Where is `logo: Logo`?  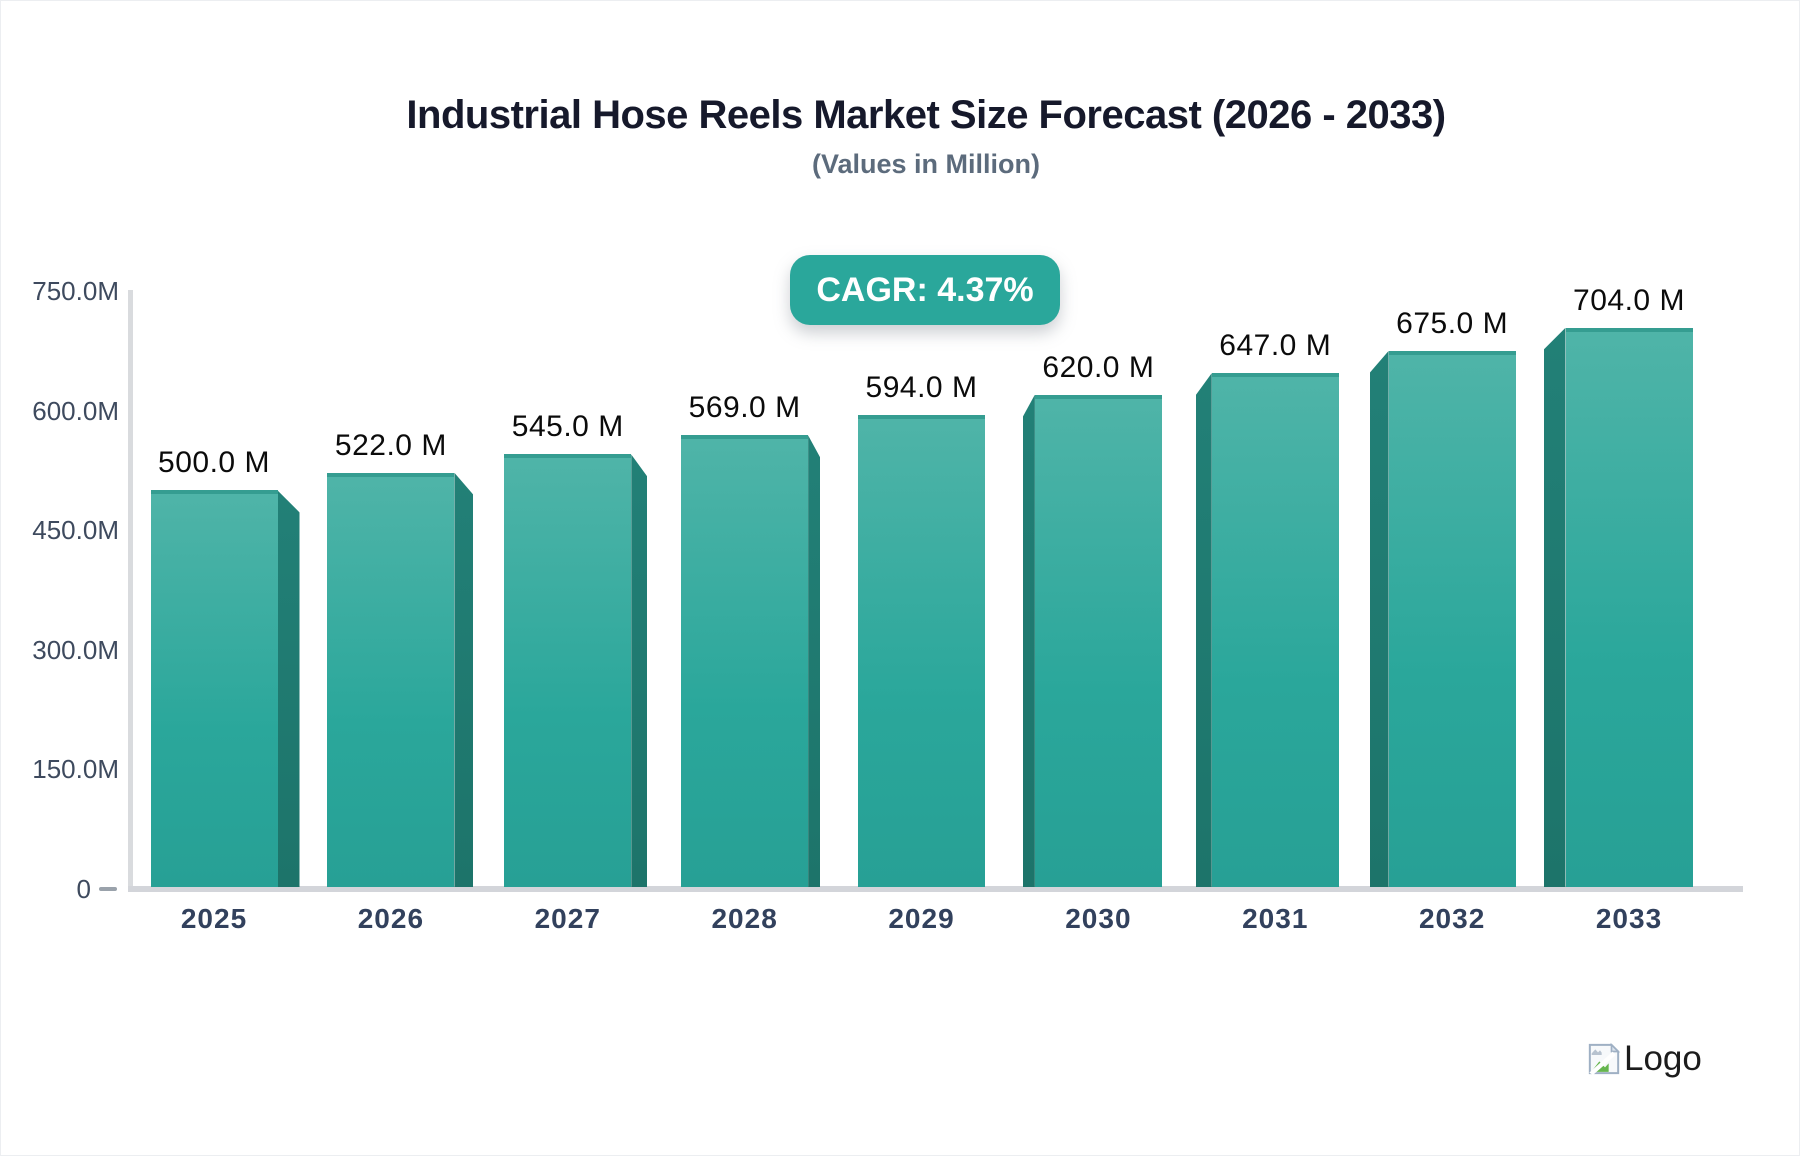
logo: Logo is located at coordinates (1643, 1059).